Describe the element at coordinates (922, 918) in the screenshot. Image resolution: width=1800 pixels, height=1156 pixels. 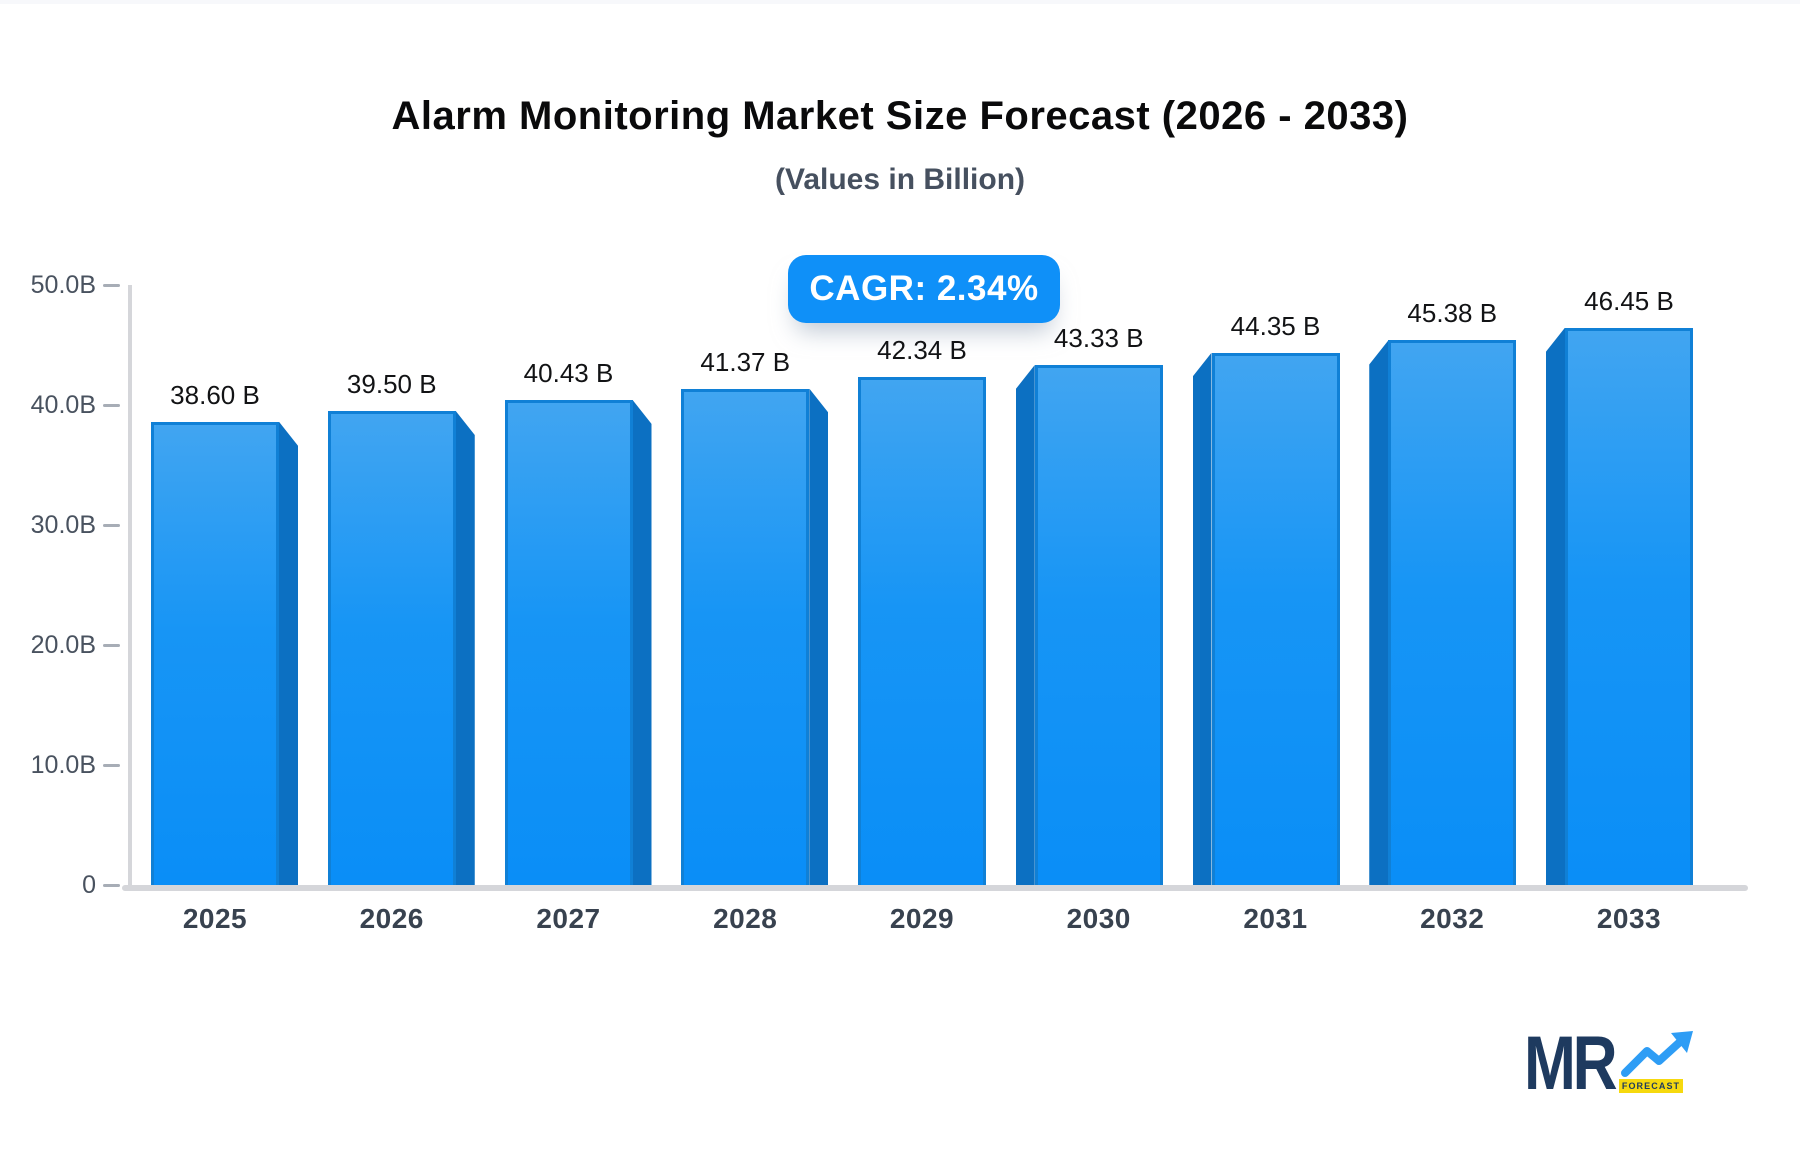
I see `x-axis-year-label: 2029` at that location.